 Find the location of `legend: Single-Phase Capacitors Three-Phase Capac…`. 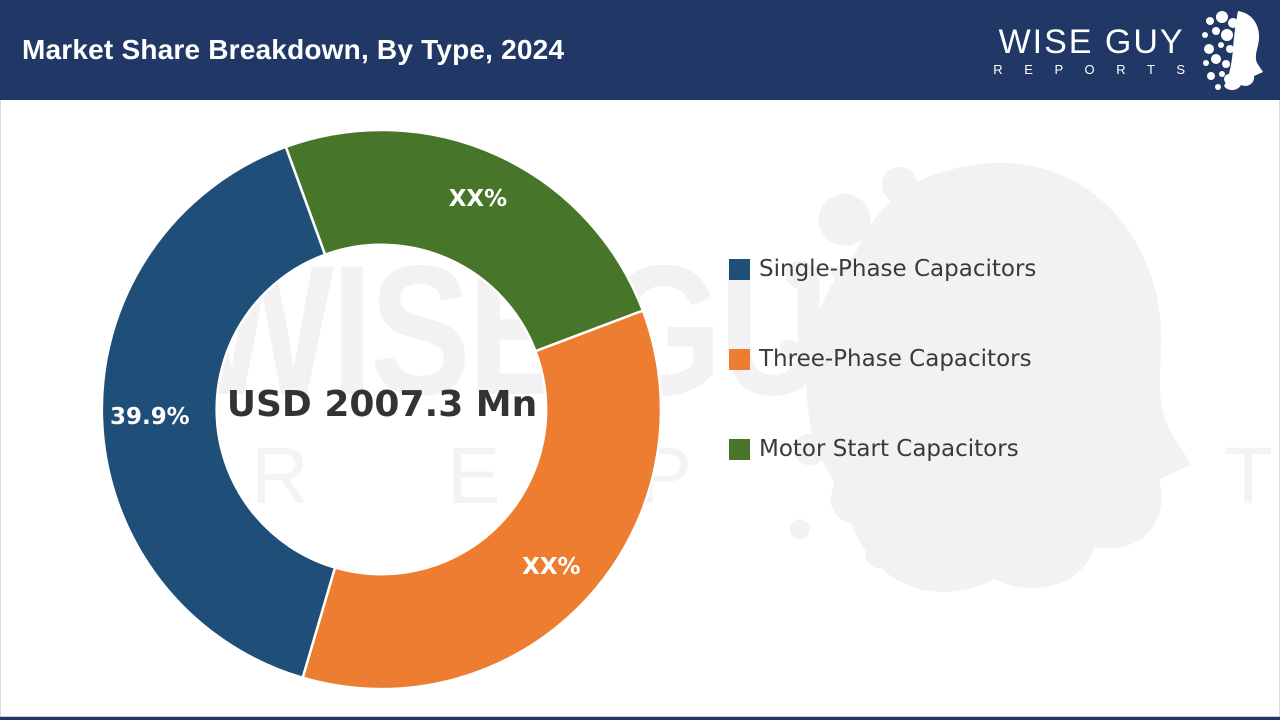

legend: Single-Phase Capacitors Three-Phase Capac… is located at coordinates (882, 391).